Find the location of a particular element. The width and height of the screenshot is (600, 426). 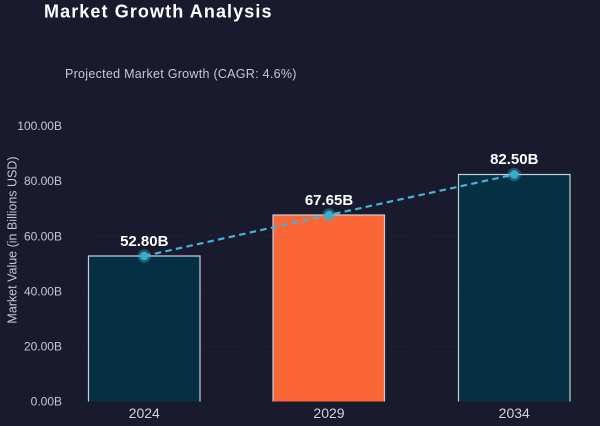

svg-text:Projected Market Growth (CAGR:: Projected Market Growth (CAGR: 4.6%) is located at coordinates (181, 74).